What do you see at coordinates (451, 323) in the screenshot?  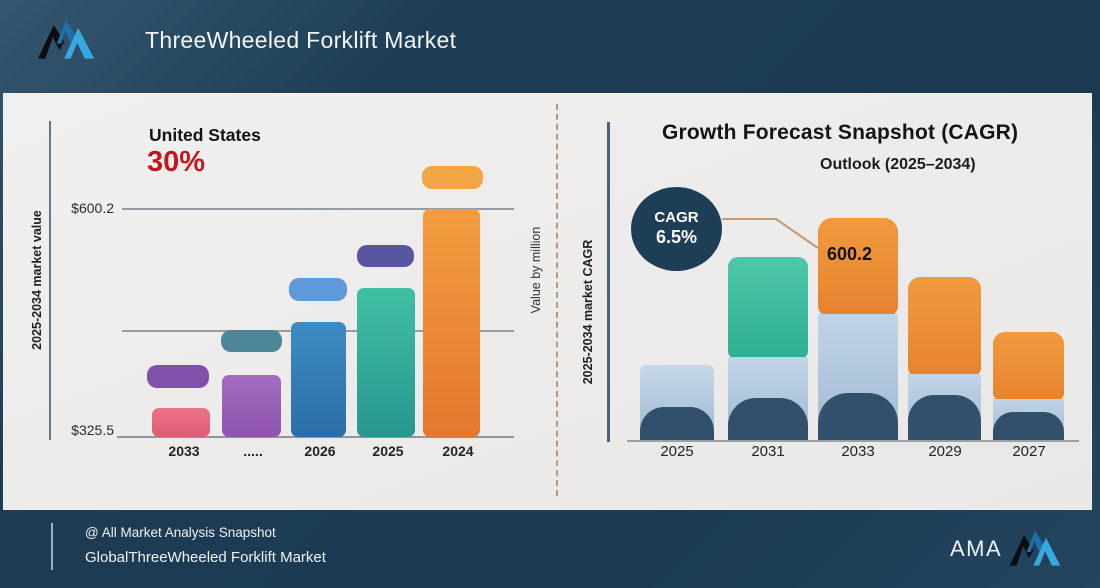 I see `bar-2024` at bounding box center [451, 323].